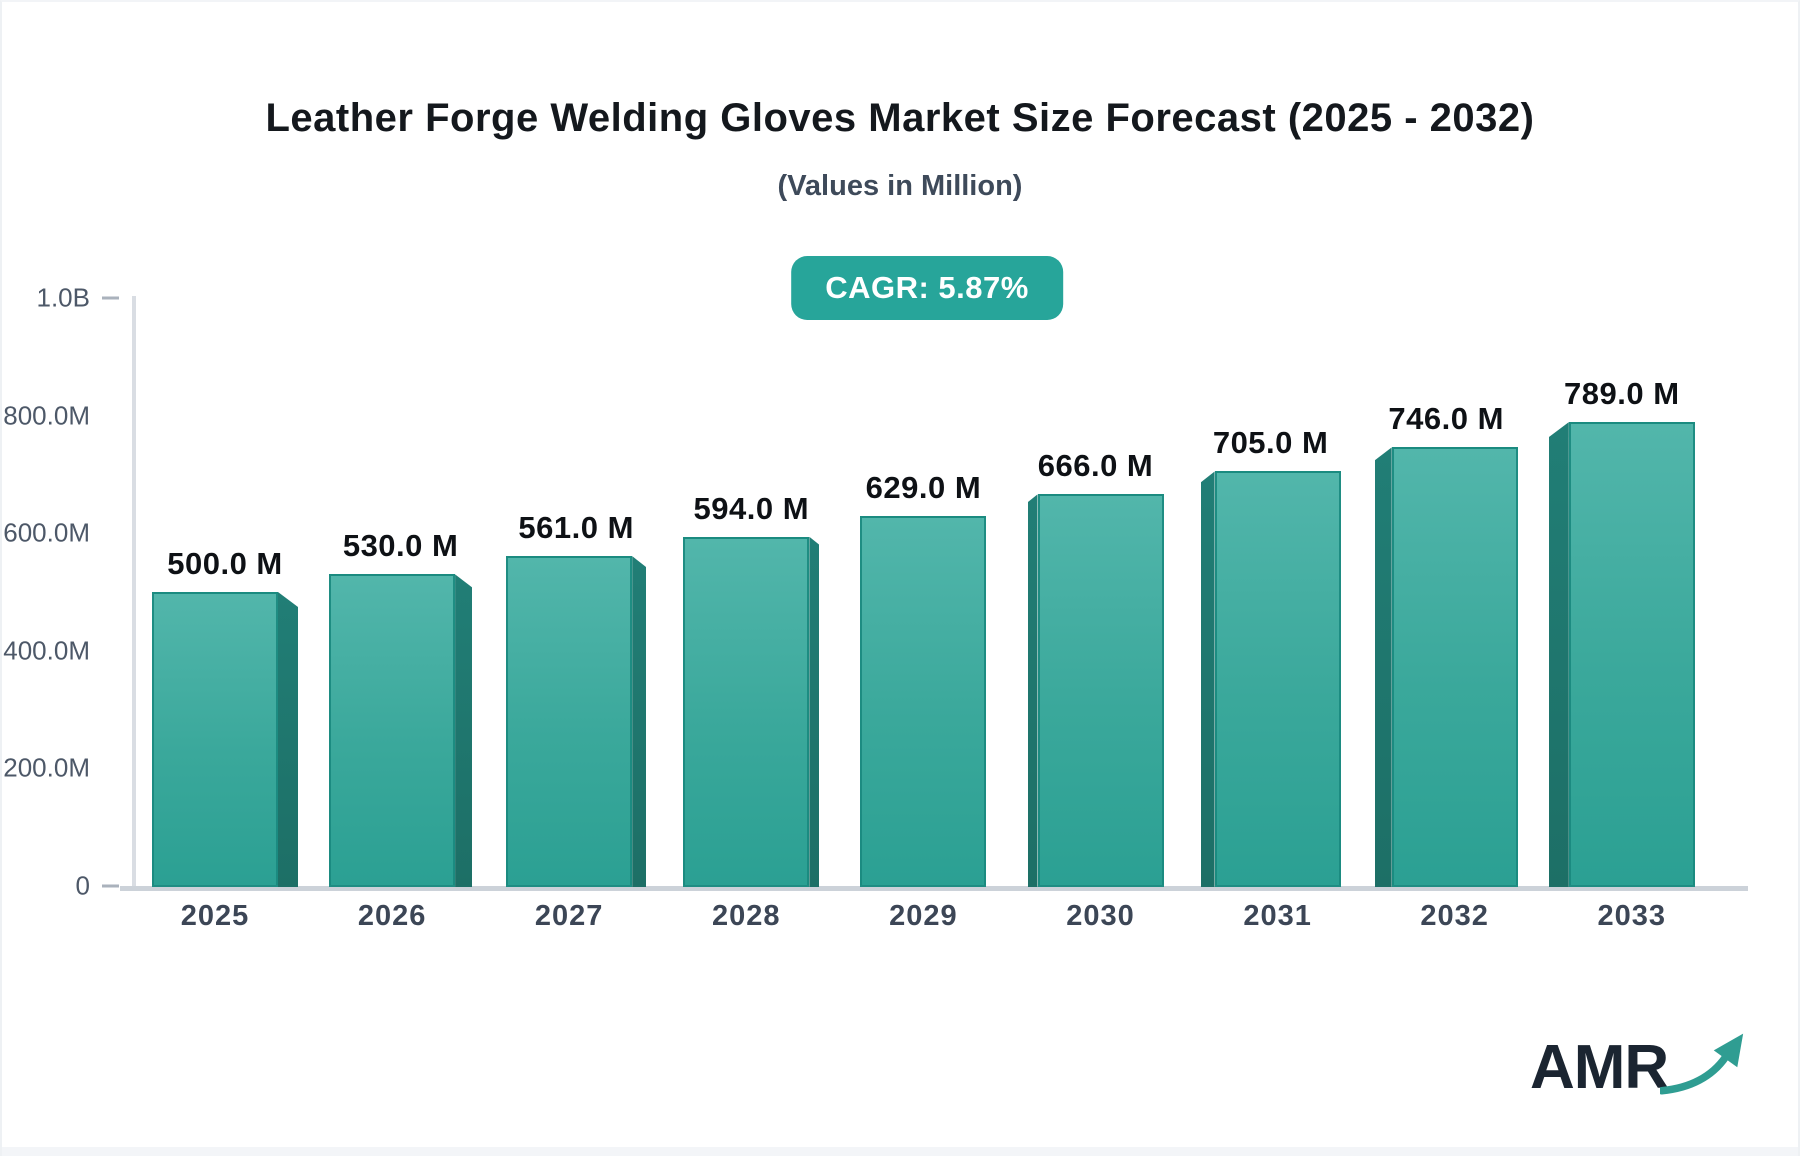 The height and width of the screenshot is (1156, 1800). What do you see at coordinates (569, 916) in the screenshot?
I see `x-tick-label-2027: 2027` at bounding box center [569, 916].